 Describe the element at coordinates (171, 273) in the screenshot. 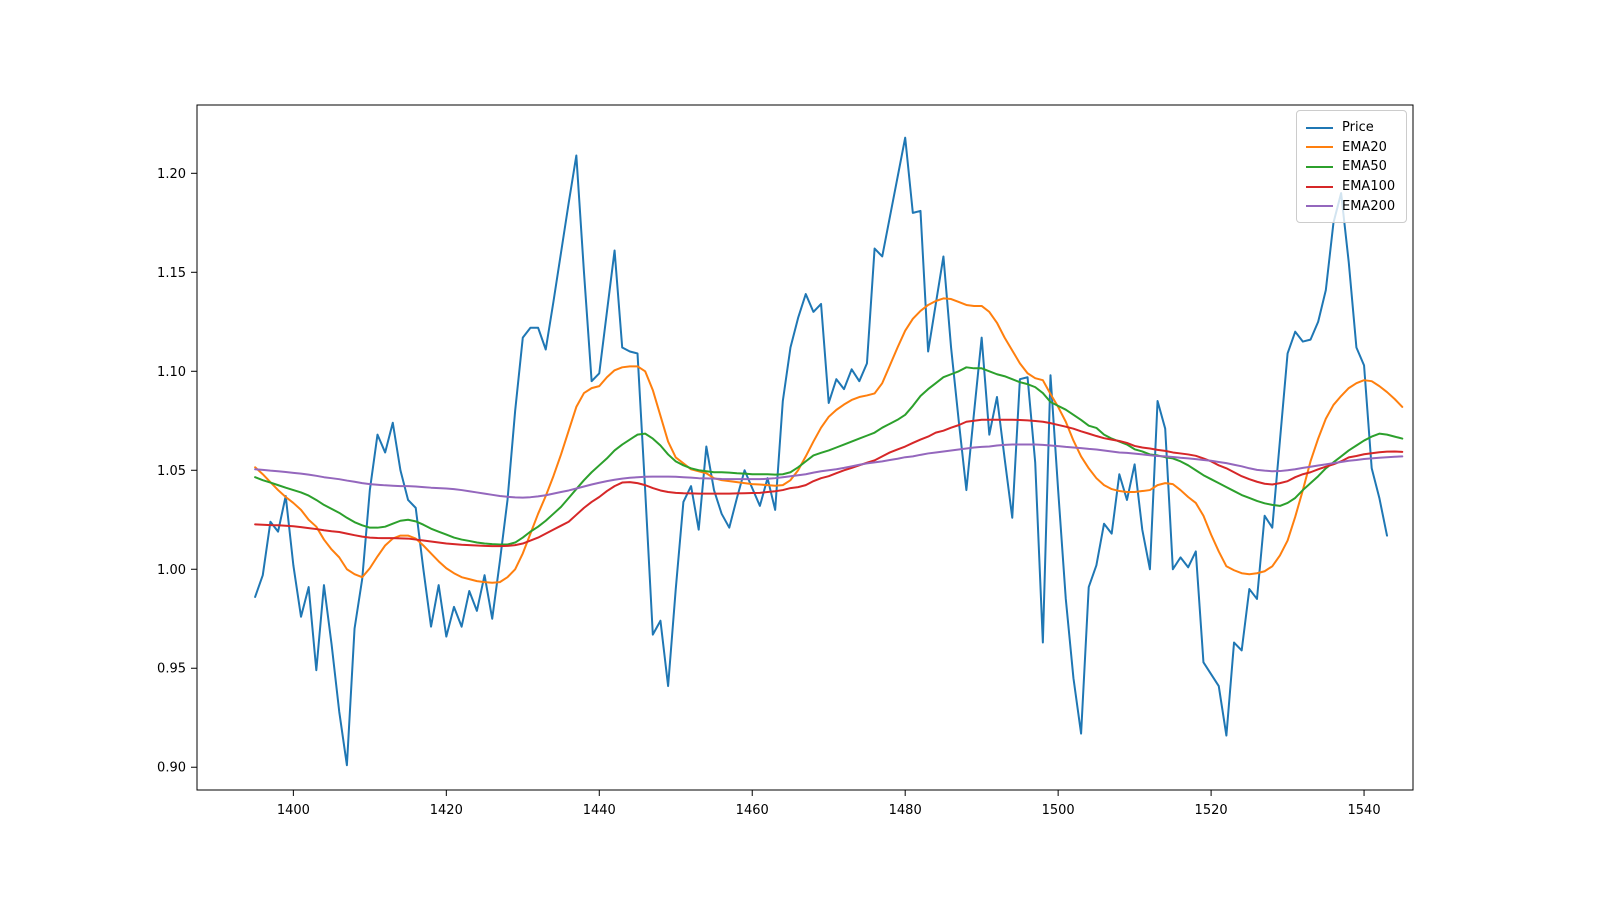

I see `y-tick-label: 1.15` at that location.